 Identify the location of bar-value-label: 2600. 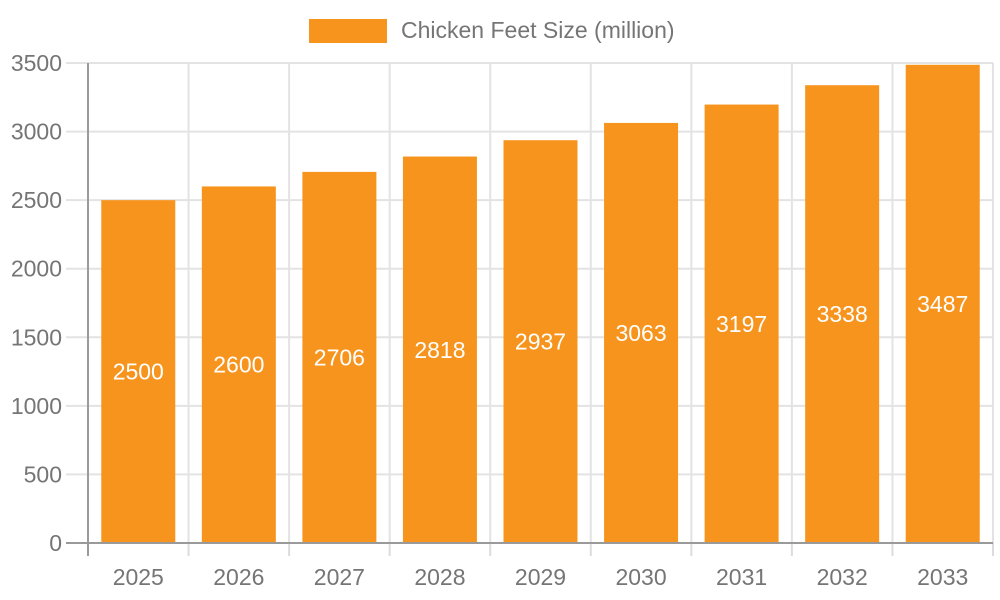
(238, 365).